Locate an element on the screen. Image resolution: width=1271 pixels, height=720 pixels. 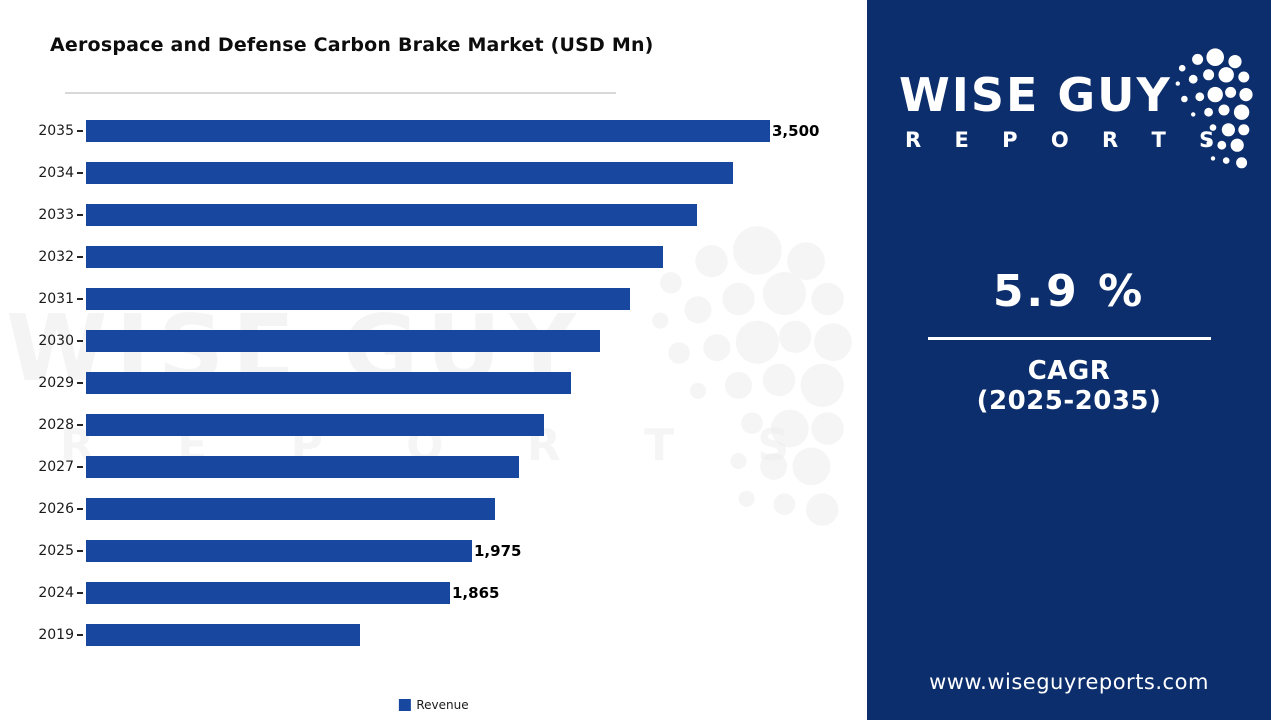
y-axis-label: 2024 is located at coordinates (56, 593).